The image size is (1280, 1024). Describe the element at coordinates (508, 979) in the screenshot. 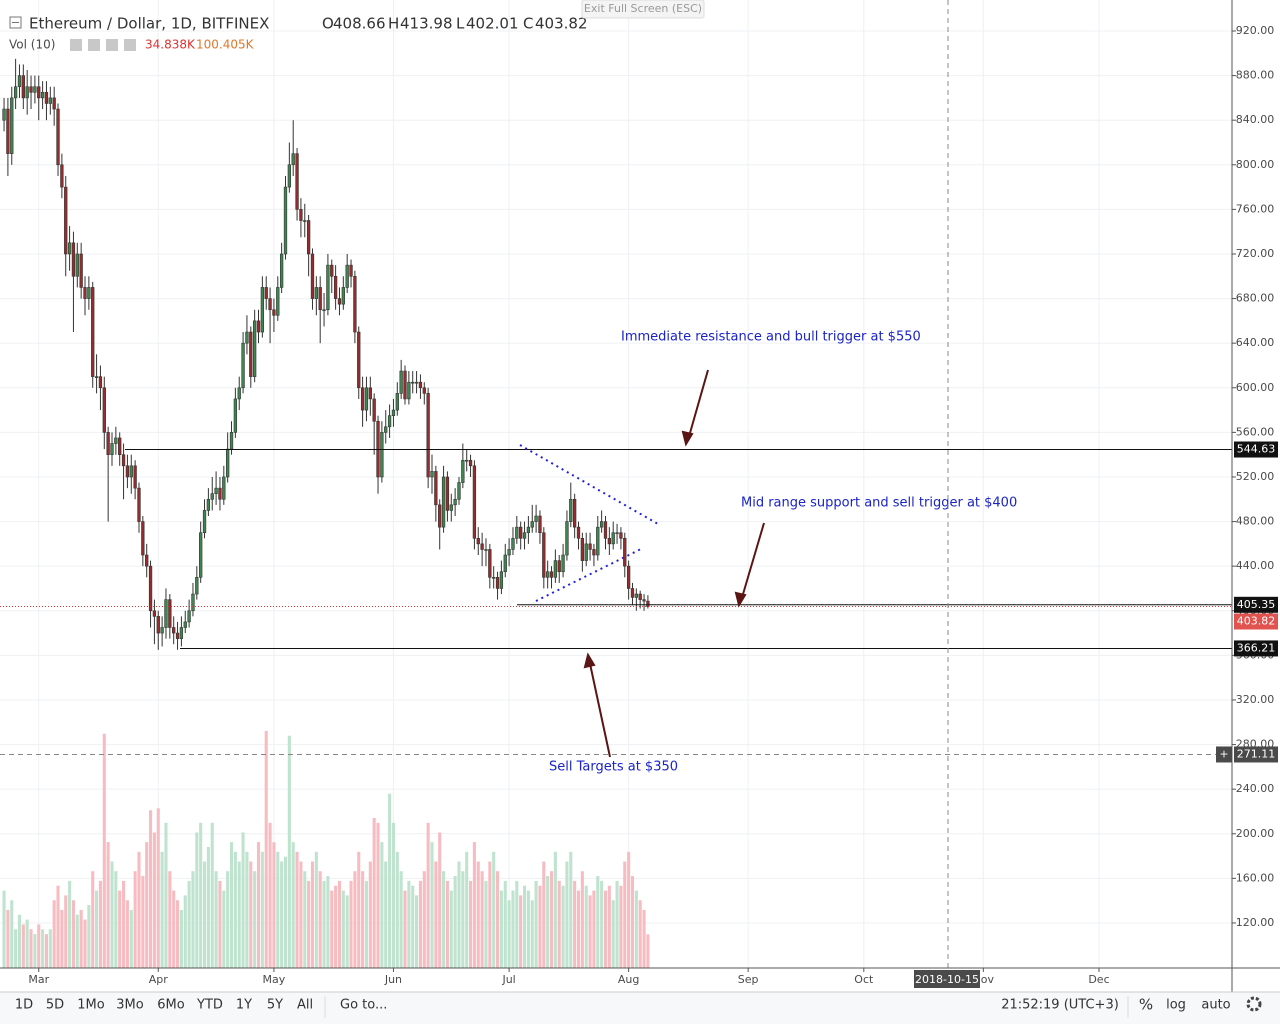

I see `x-tick-label: Jul` at that location.